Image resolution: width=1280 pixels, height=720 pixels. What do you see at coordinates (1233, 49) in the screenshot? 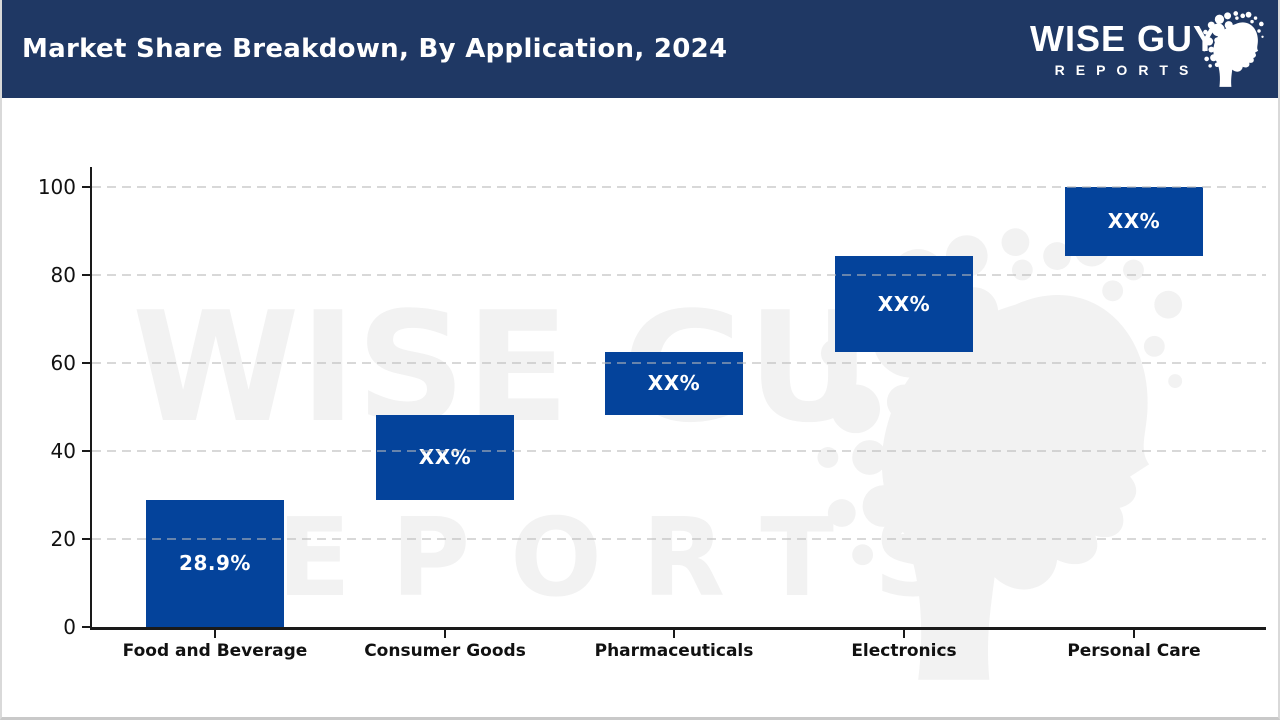
I see `dotted-head-profile-icon` at bounding box center [1233, 49].